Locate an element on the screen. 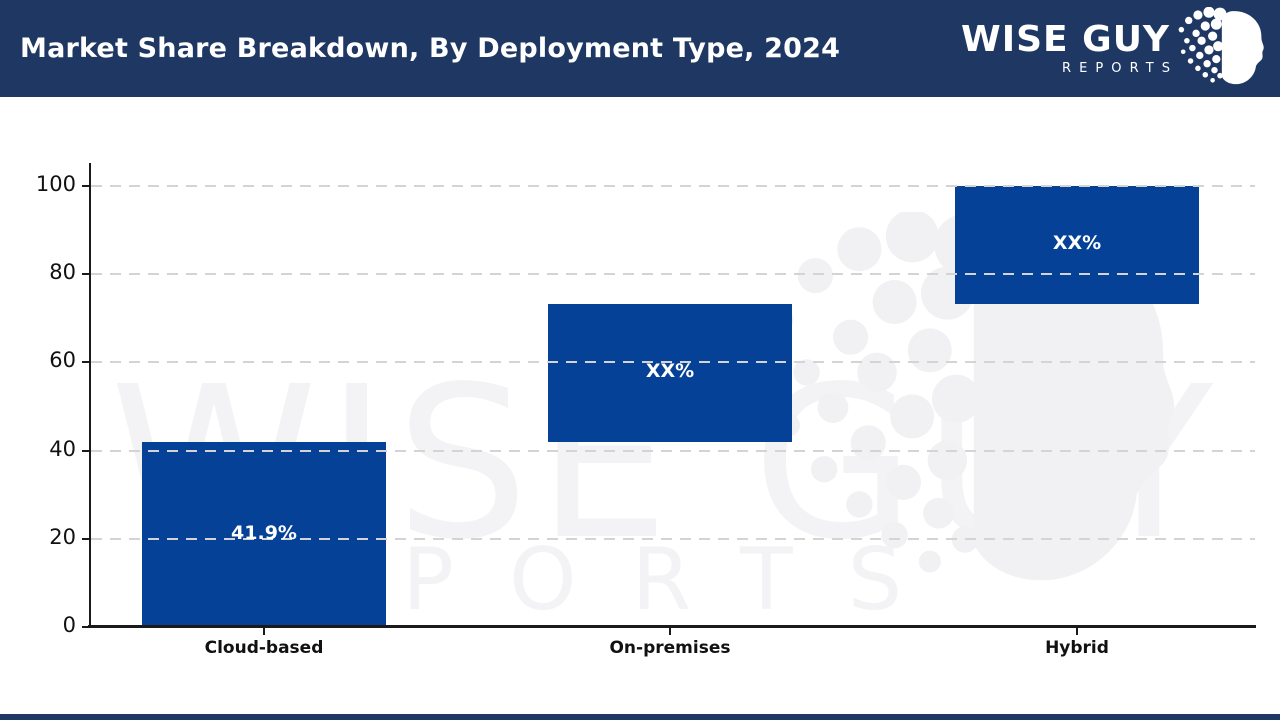  bar-on-premises is located at coordinates (670, 373).